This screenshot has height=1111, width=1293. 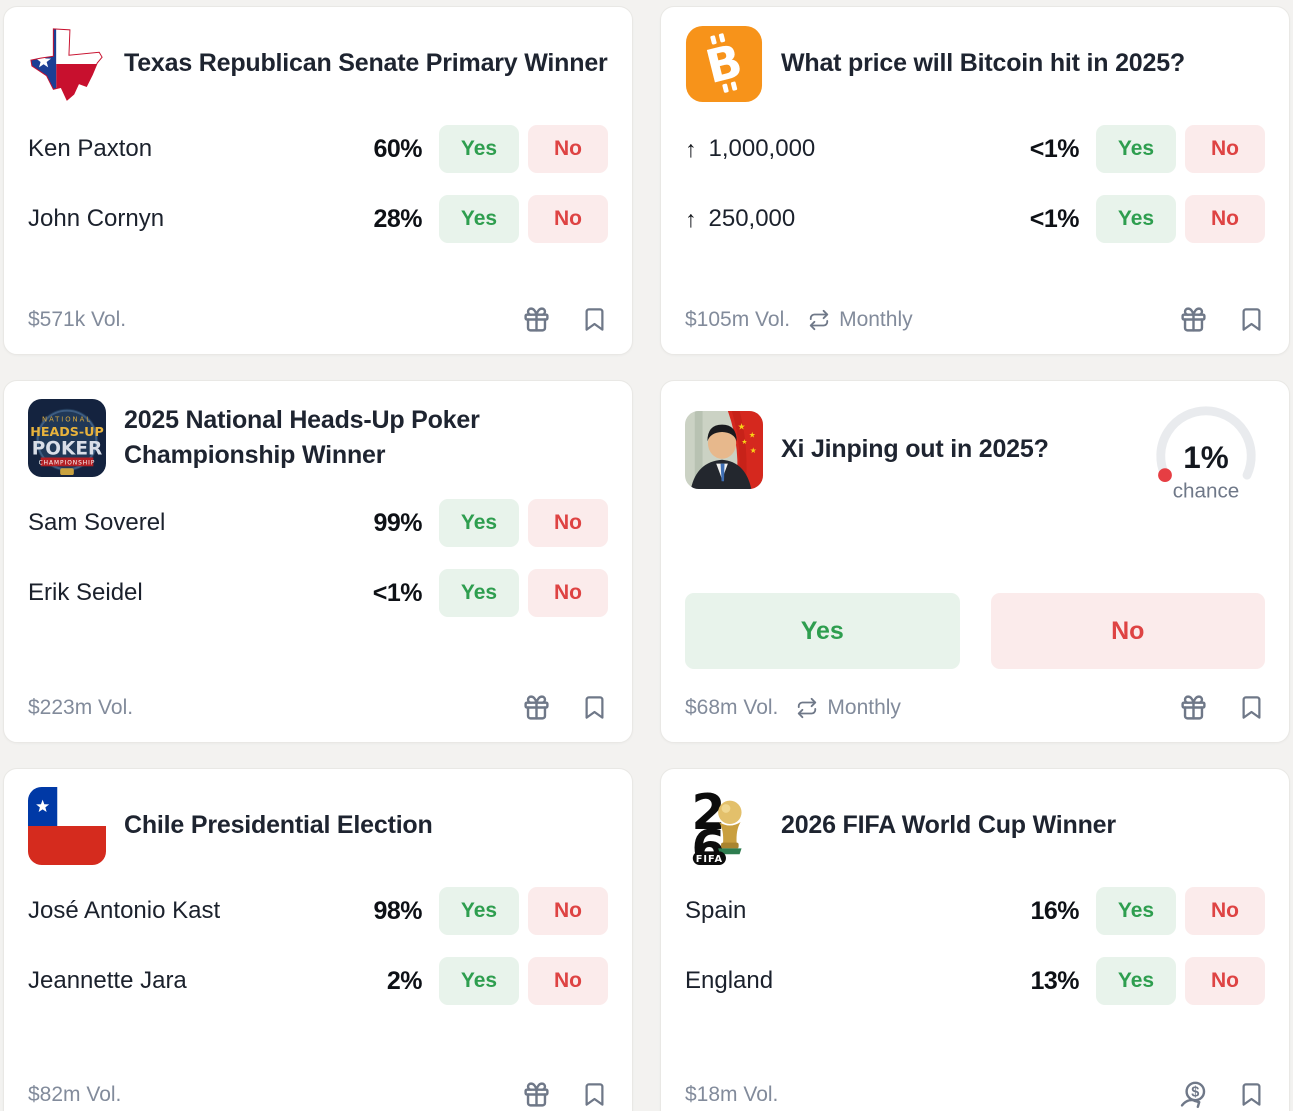 What do you see at coordinates (90, 148) in the screenshot?
I see `outcome-label: Ken Paxton` at bounding box center [90, 148].